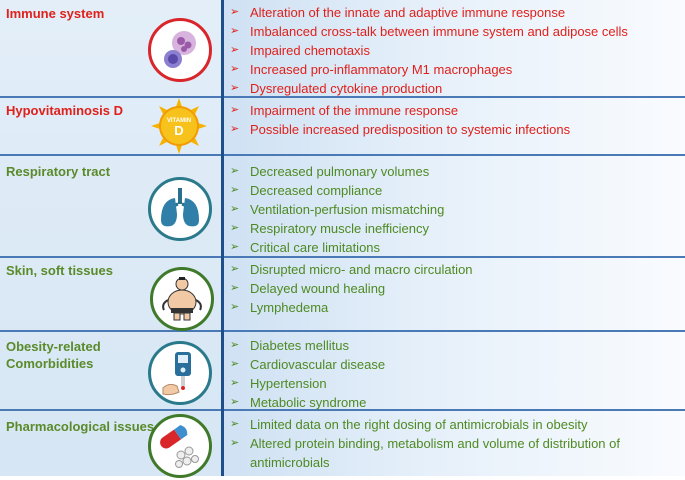  What do you see at coordinates (80, 426) in the screenshot?
I see `row-title-pharmacological-issues: Pharmacological issues` at bounding box center [80, 426].